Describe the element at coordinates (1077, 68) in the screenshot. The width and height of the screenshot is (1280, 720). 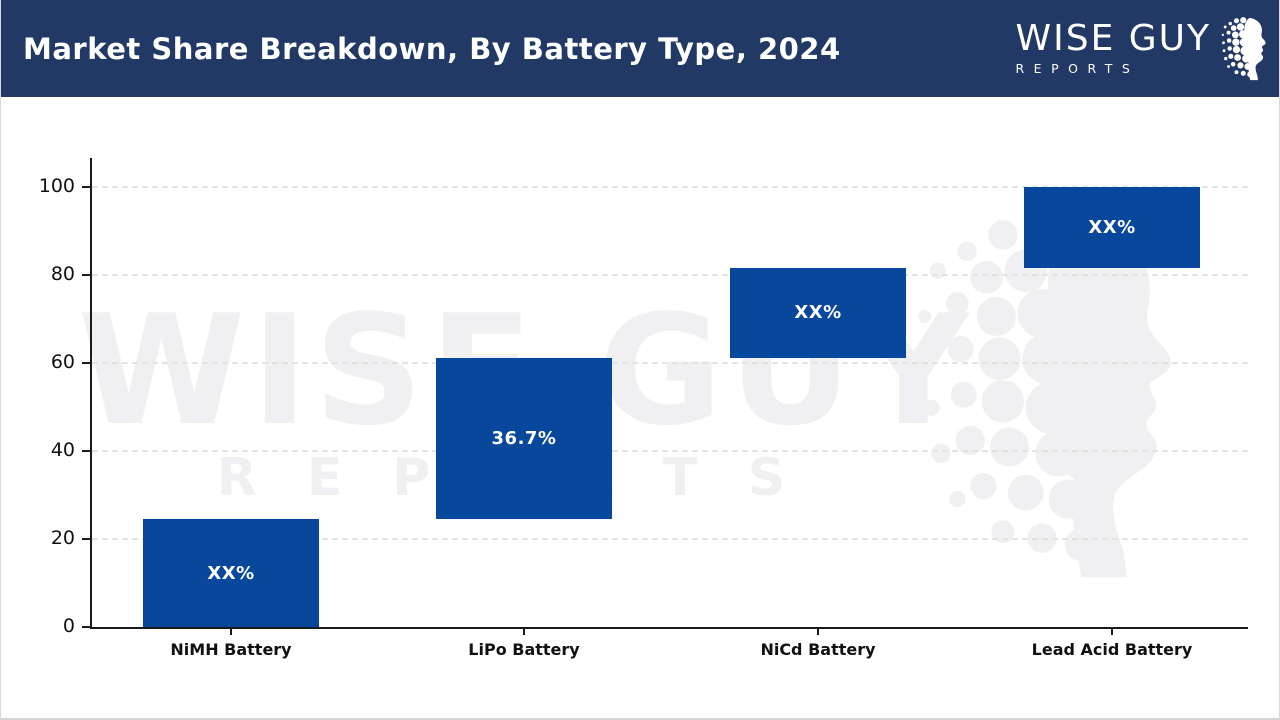
I see `logo-subtitle: REPORTS` at that location.